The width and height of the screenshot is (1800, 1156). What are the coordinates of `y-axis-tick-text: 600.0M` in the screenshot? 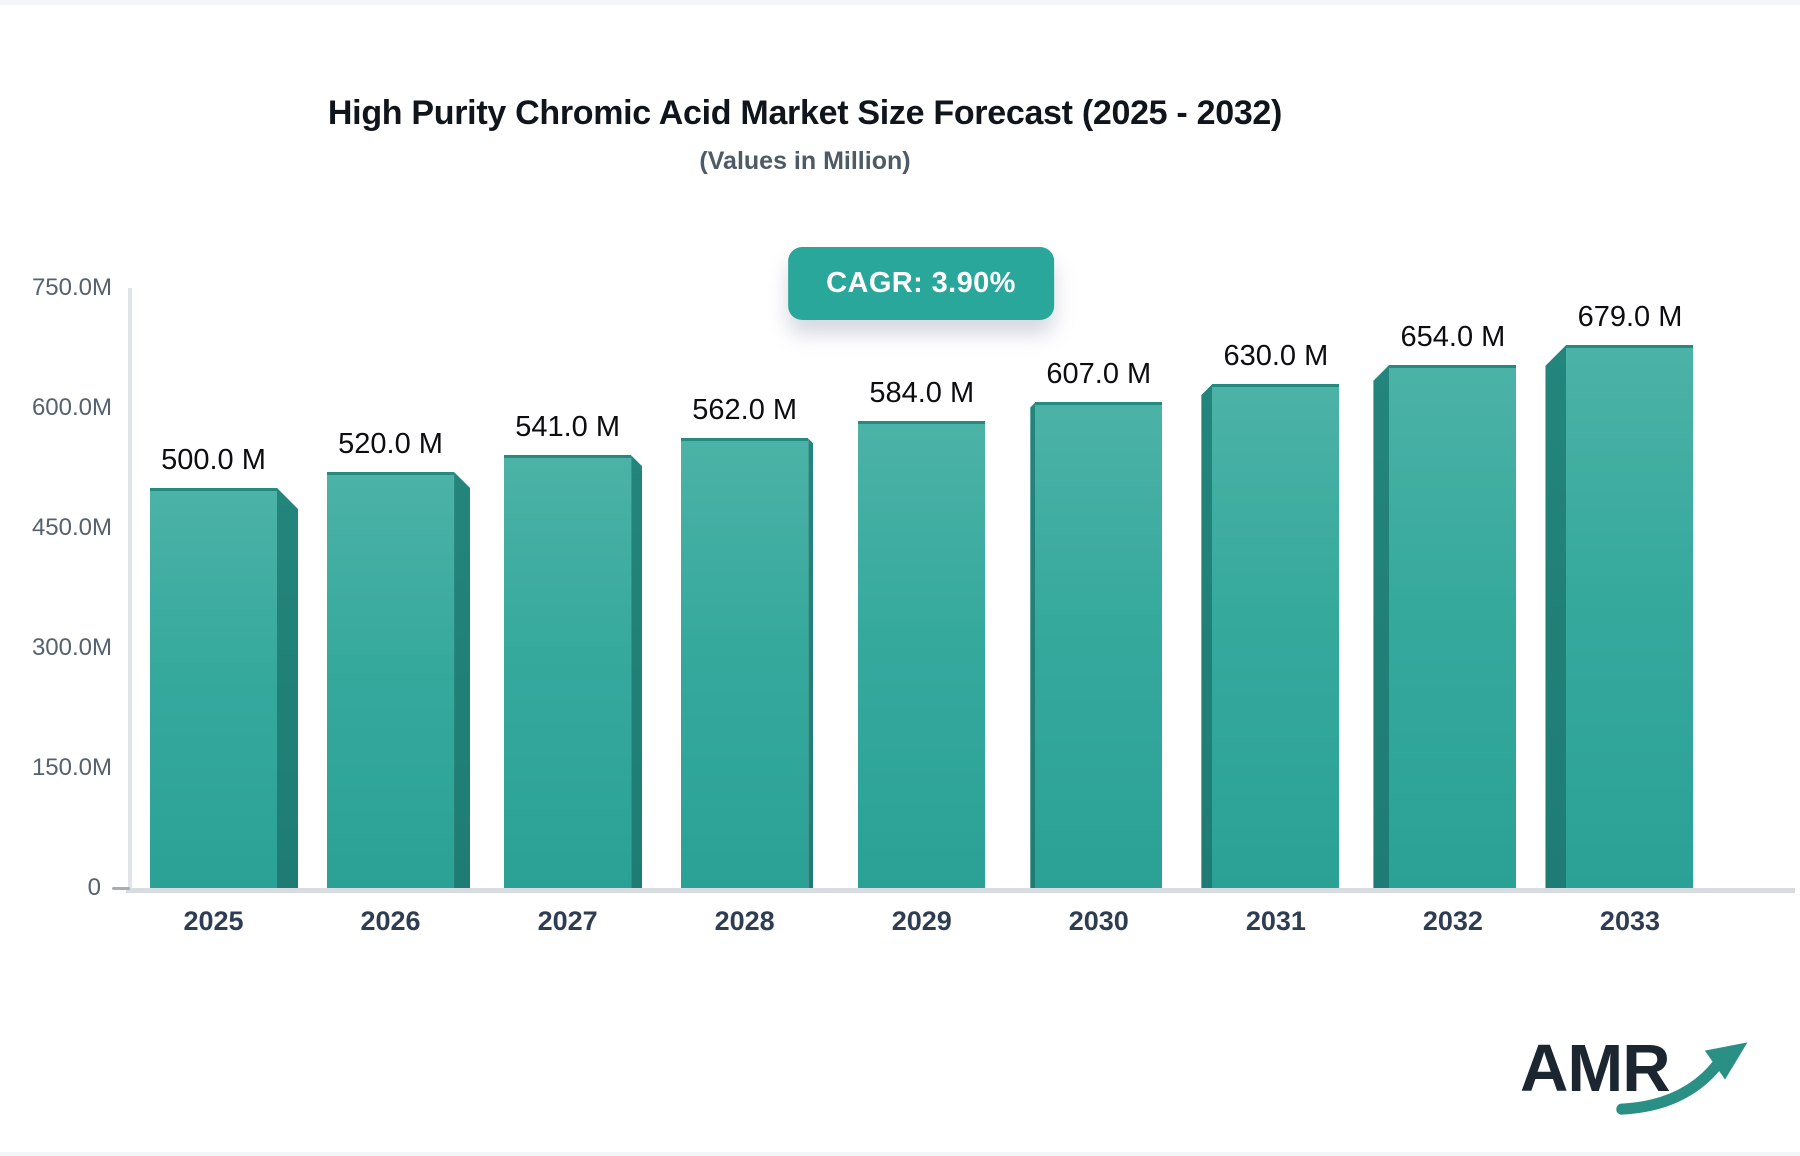 It's located at (71, 407).